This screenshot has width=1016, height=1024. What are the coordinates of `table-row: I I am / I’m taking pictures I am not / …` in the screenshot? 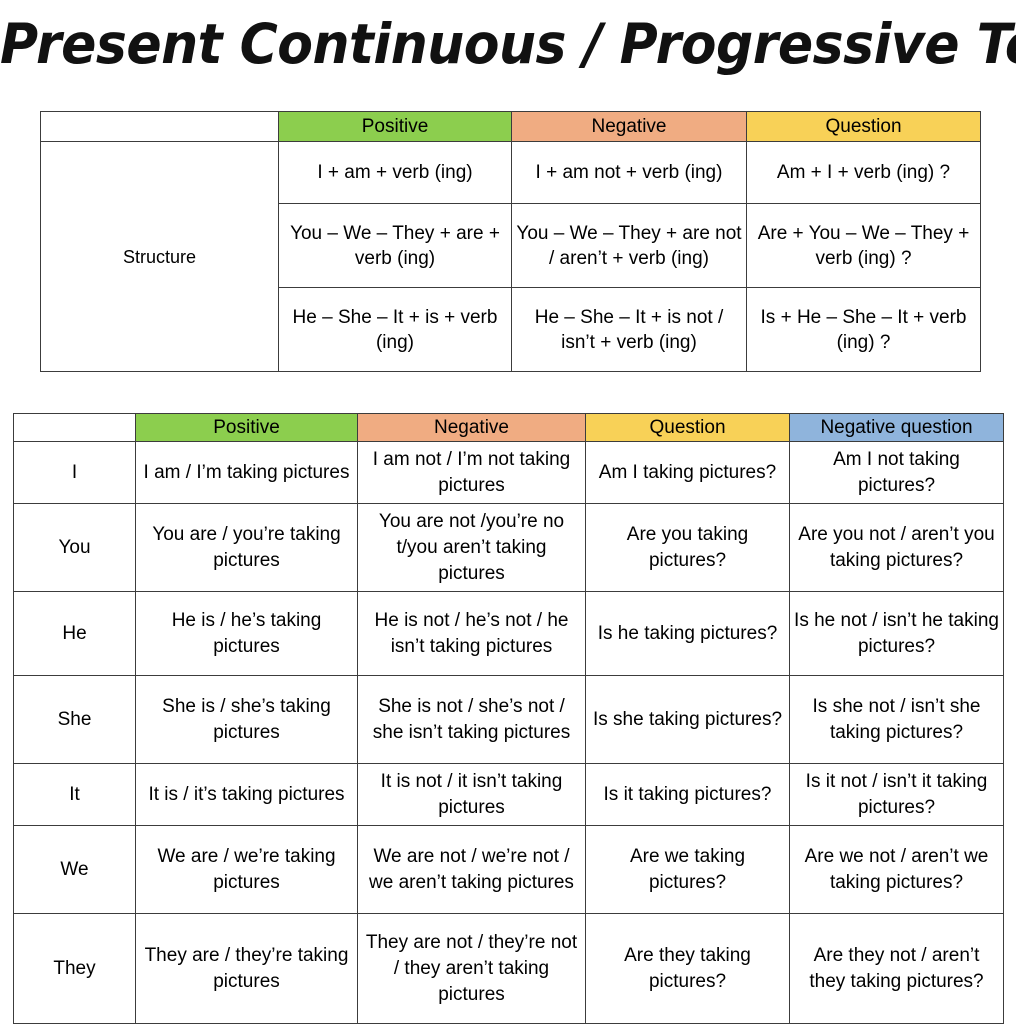 It's located at (508, 472).